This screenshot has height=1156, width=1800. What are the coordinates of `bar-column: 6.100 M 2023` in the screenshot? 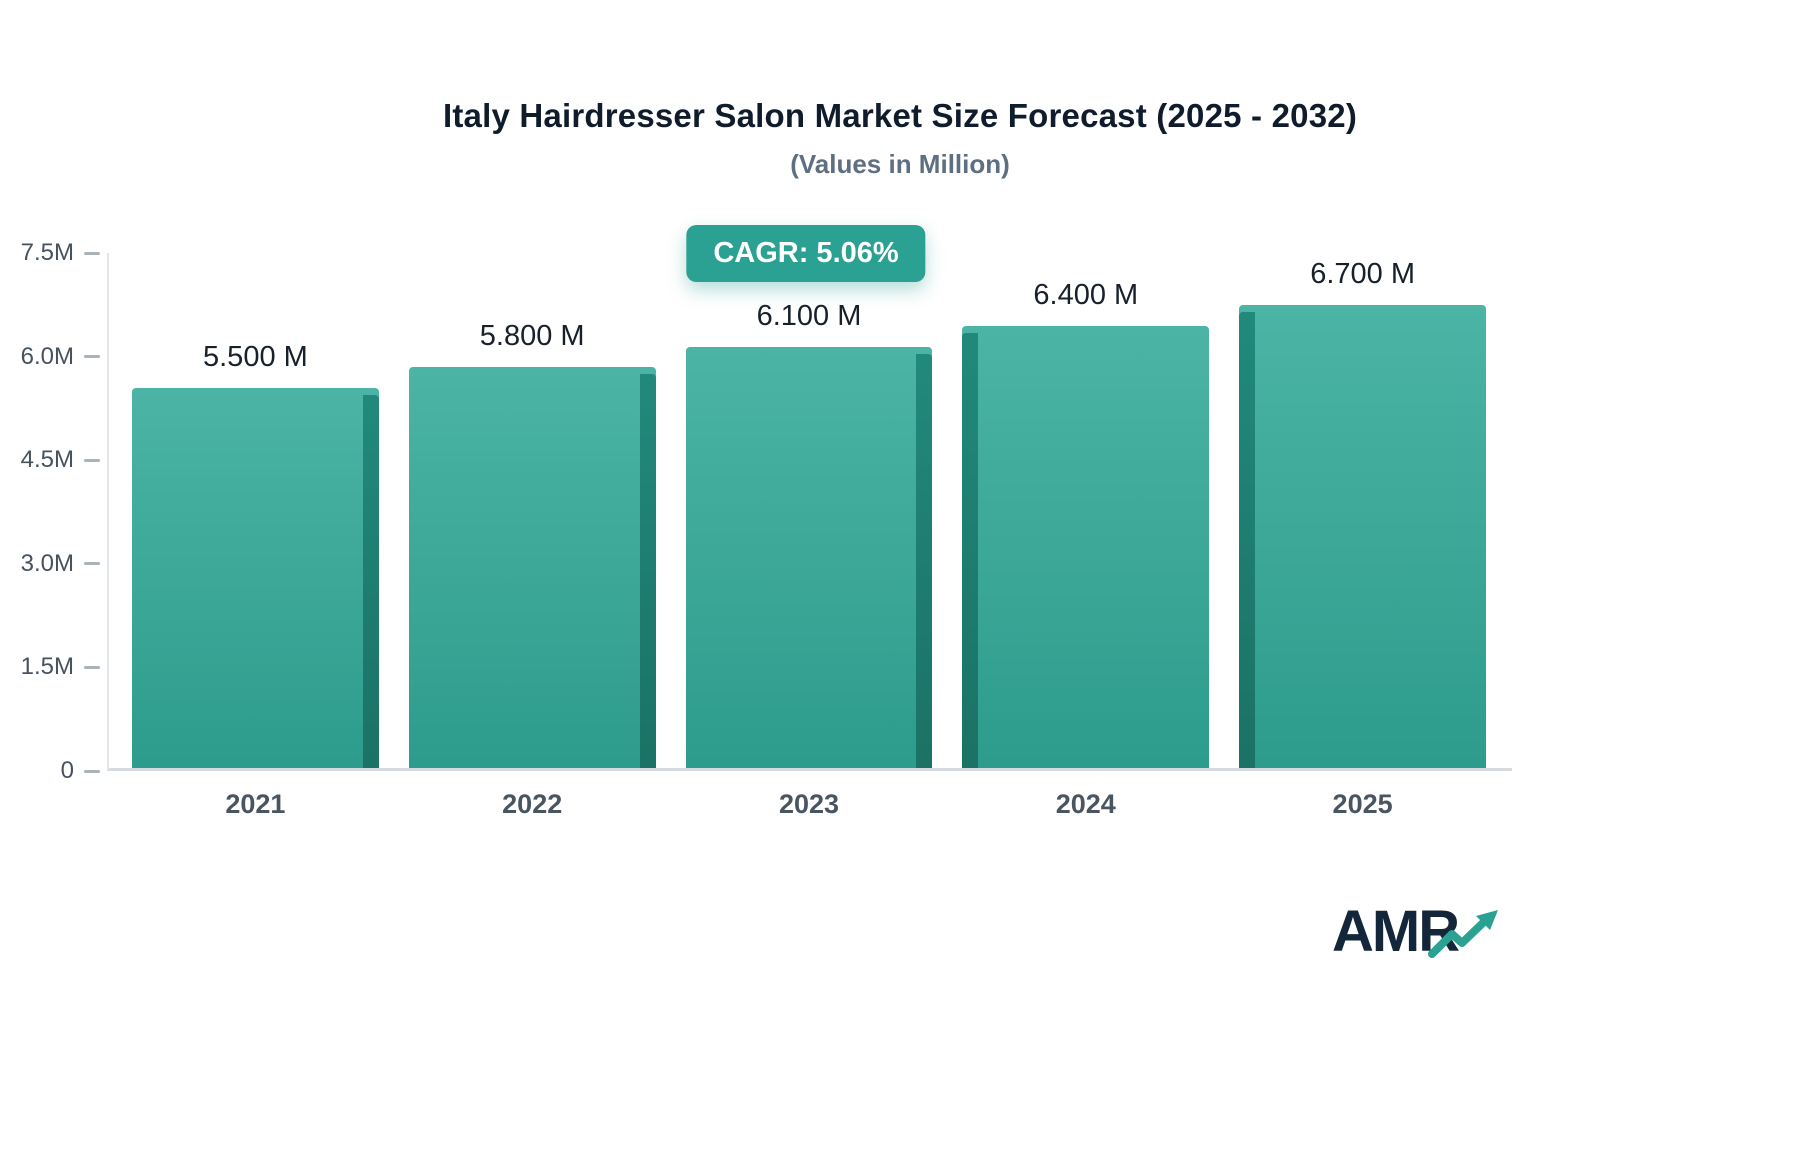 It's located at (809, 536).